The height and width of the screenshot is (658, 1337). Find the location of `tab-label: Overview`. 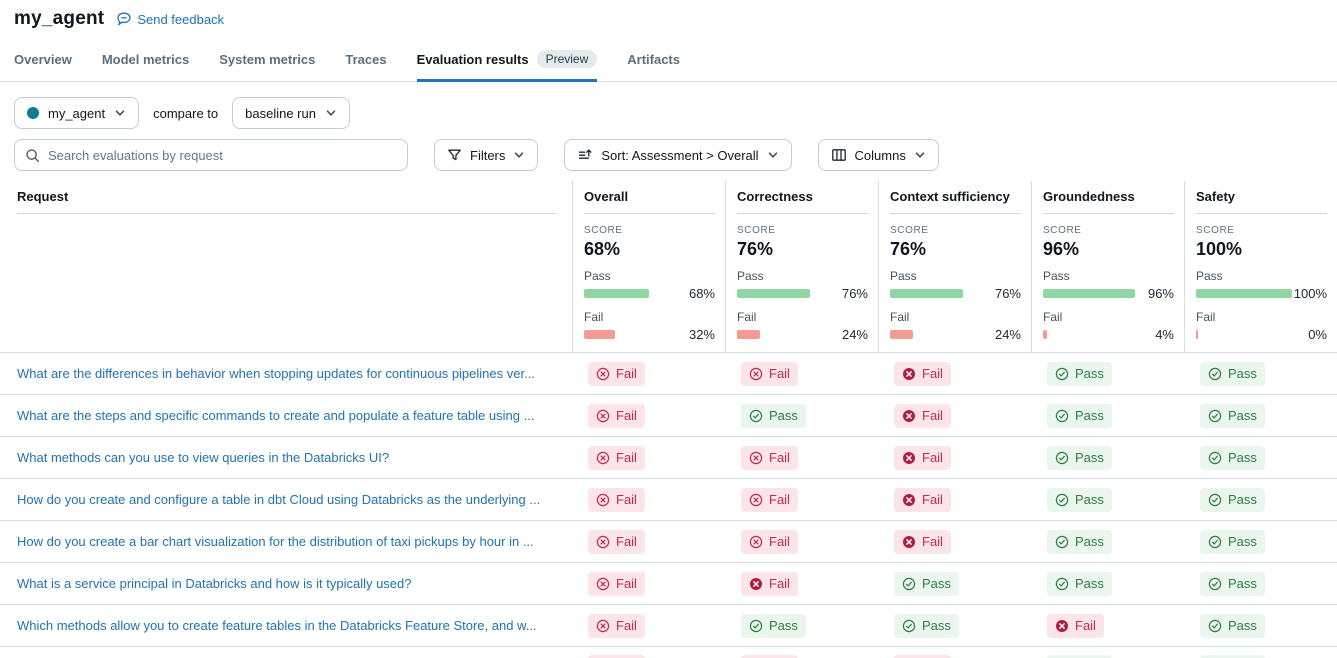

tab-label: Overview is located at coordinates (43, 59).